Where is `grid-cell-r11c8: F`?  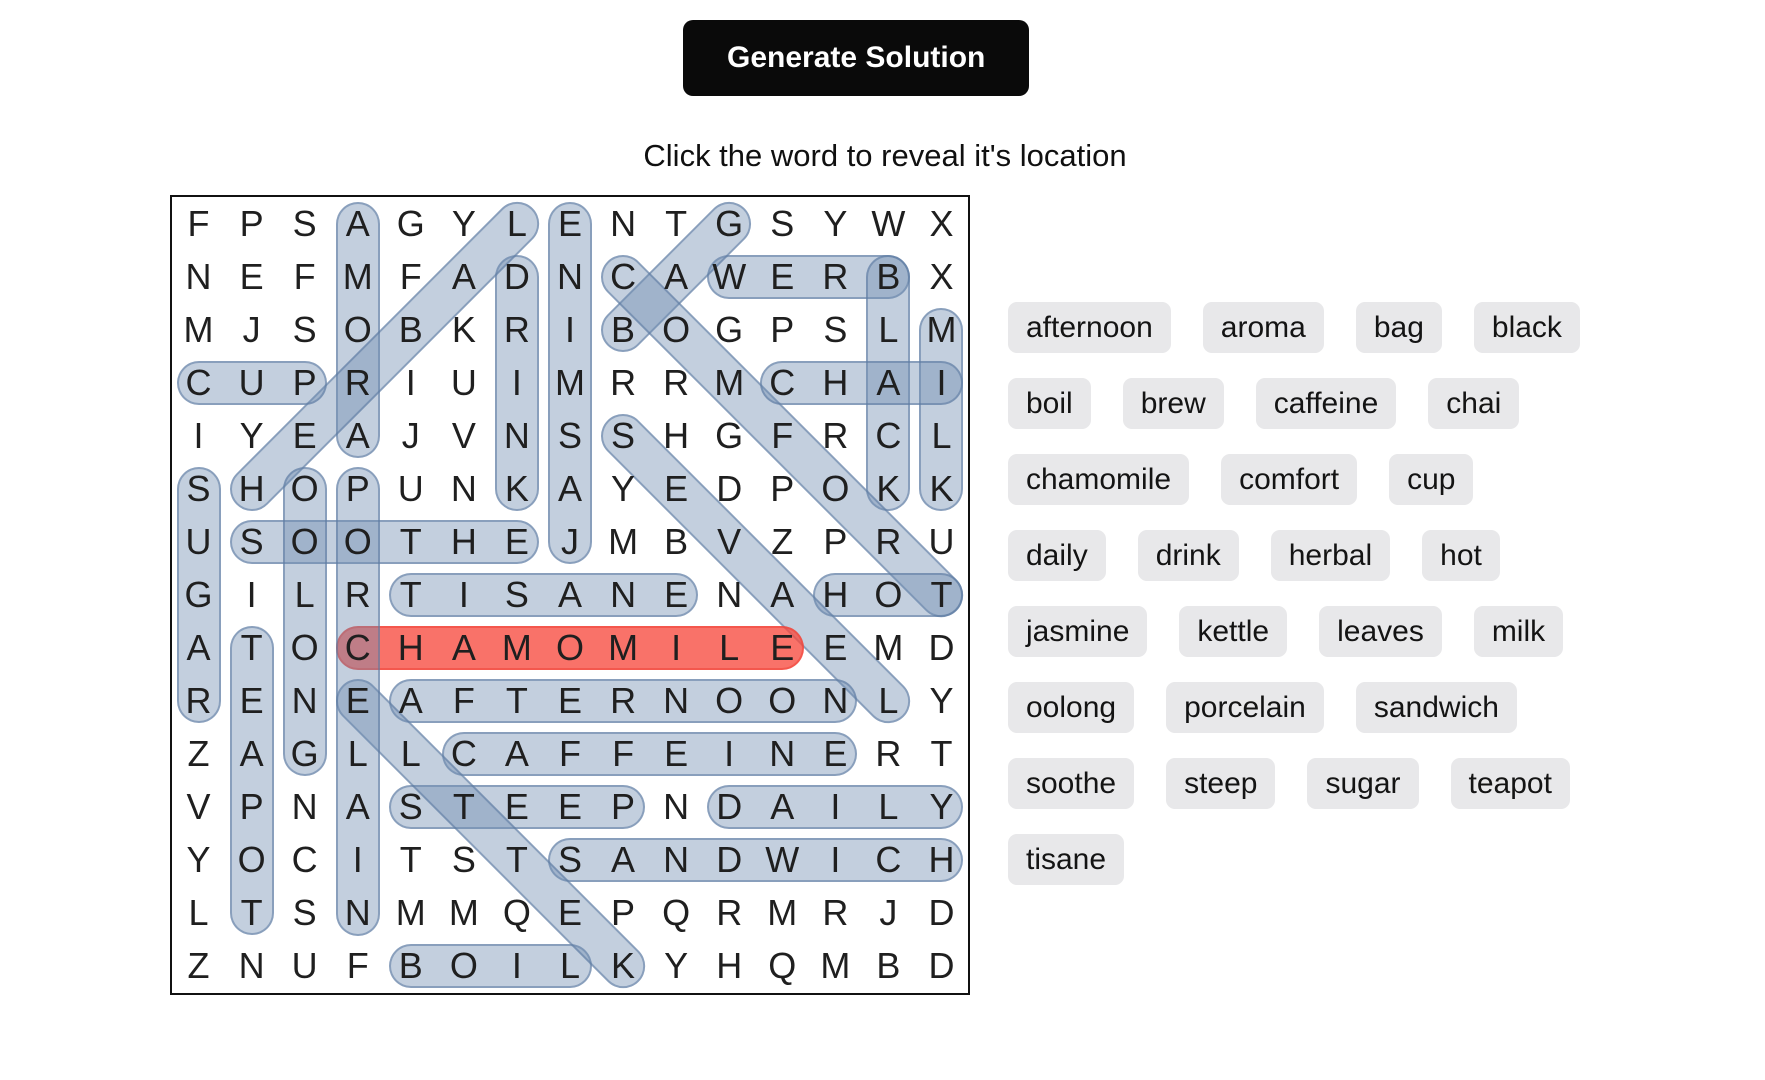
grid-cell-r11c8: F is located at coordinates (569, 754).